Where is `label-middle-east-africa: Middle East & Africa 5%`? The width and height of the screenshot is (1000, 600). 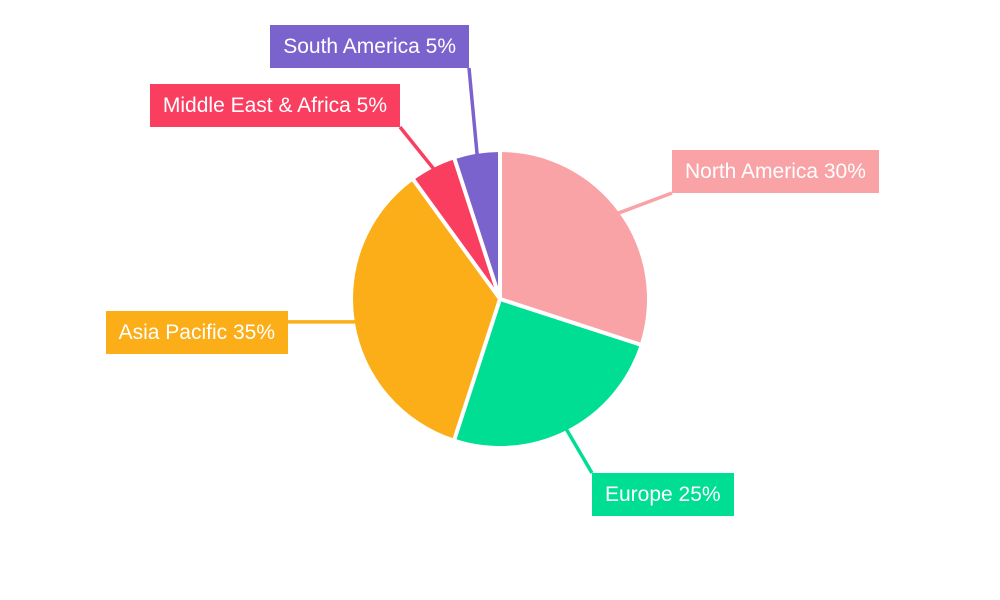
label-middle-east-africa: Middle East & Africa 5% is located at coordinates (274, 105).